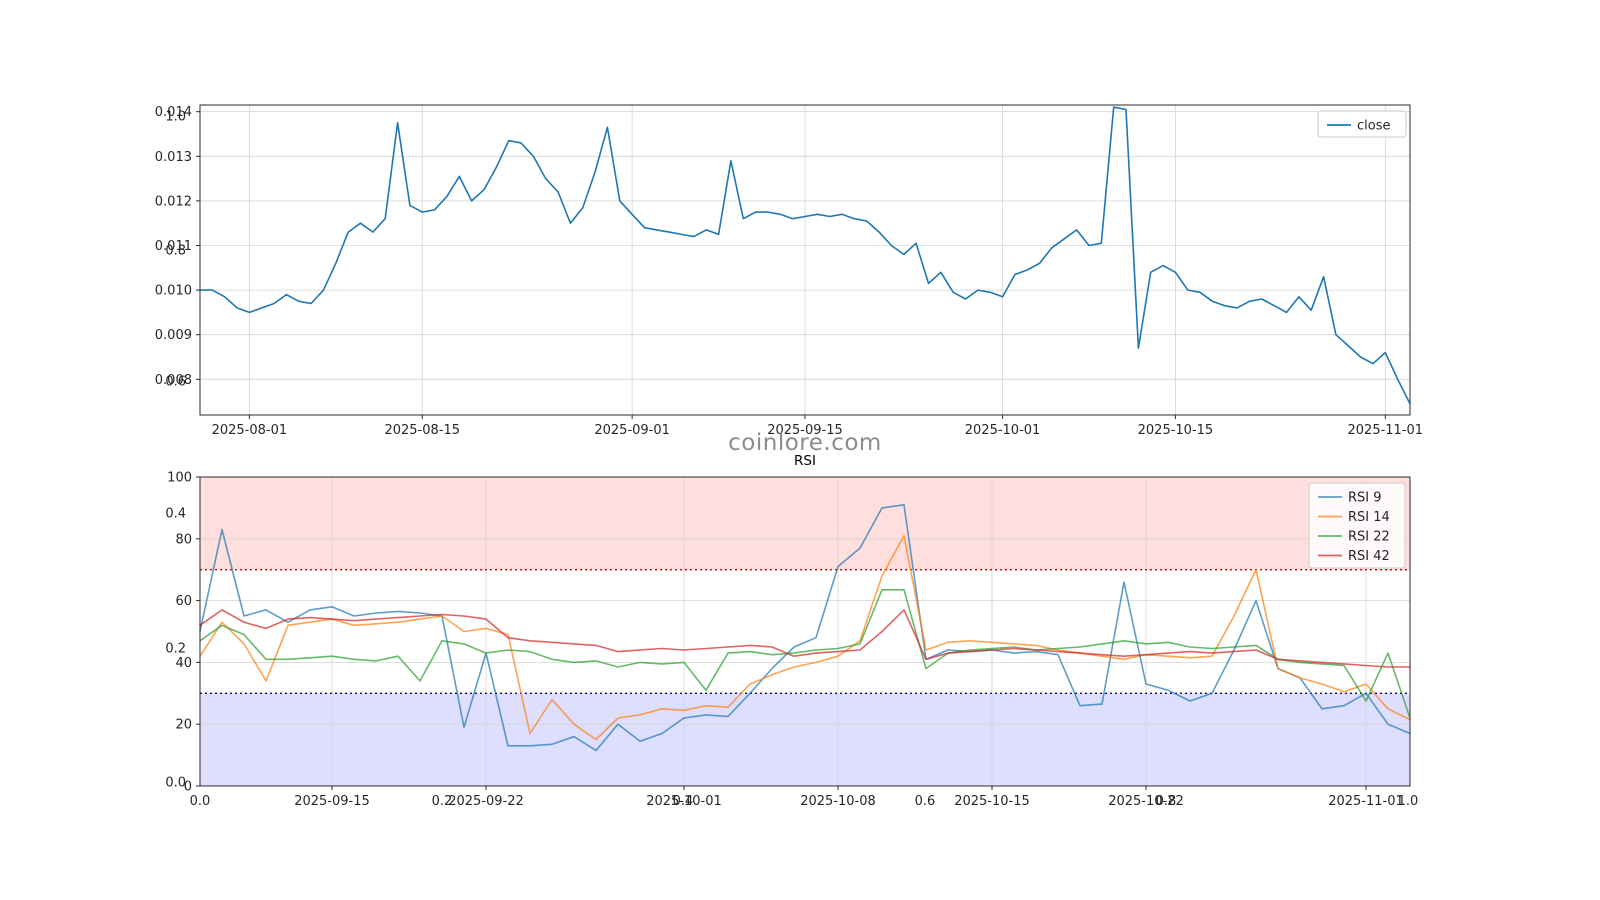 The image size is (1600, 900). I want to click on oversold-band, so click(805, 739).